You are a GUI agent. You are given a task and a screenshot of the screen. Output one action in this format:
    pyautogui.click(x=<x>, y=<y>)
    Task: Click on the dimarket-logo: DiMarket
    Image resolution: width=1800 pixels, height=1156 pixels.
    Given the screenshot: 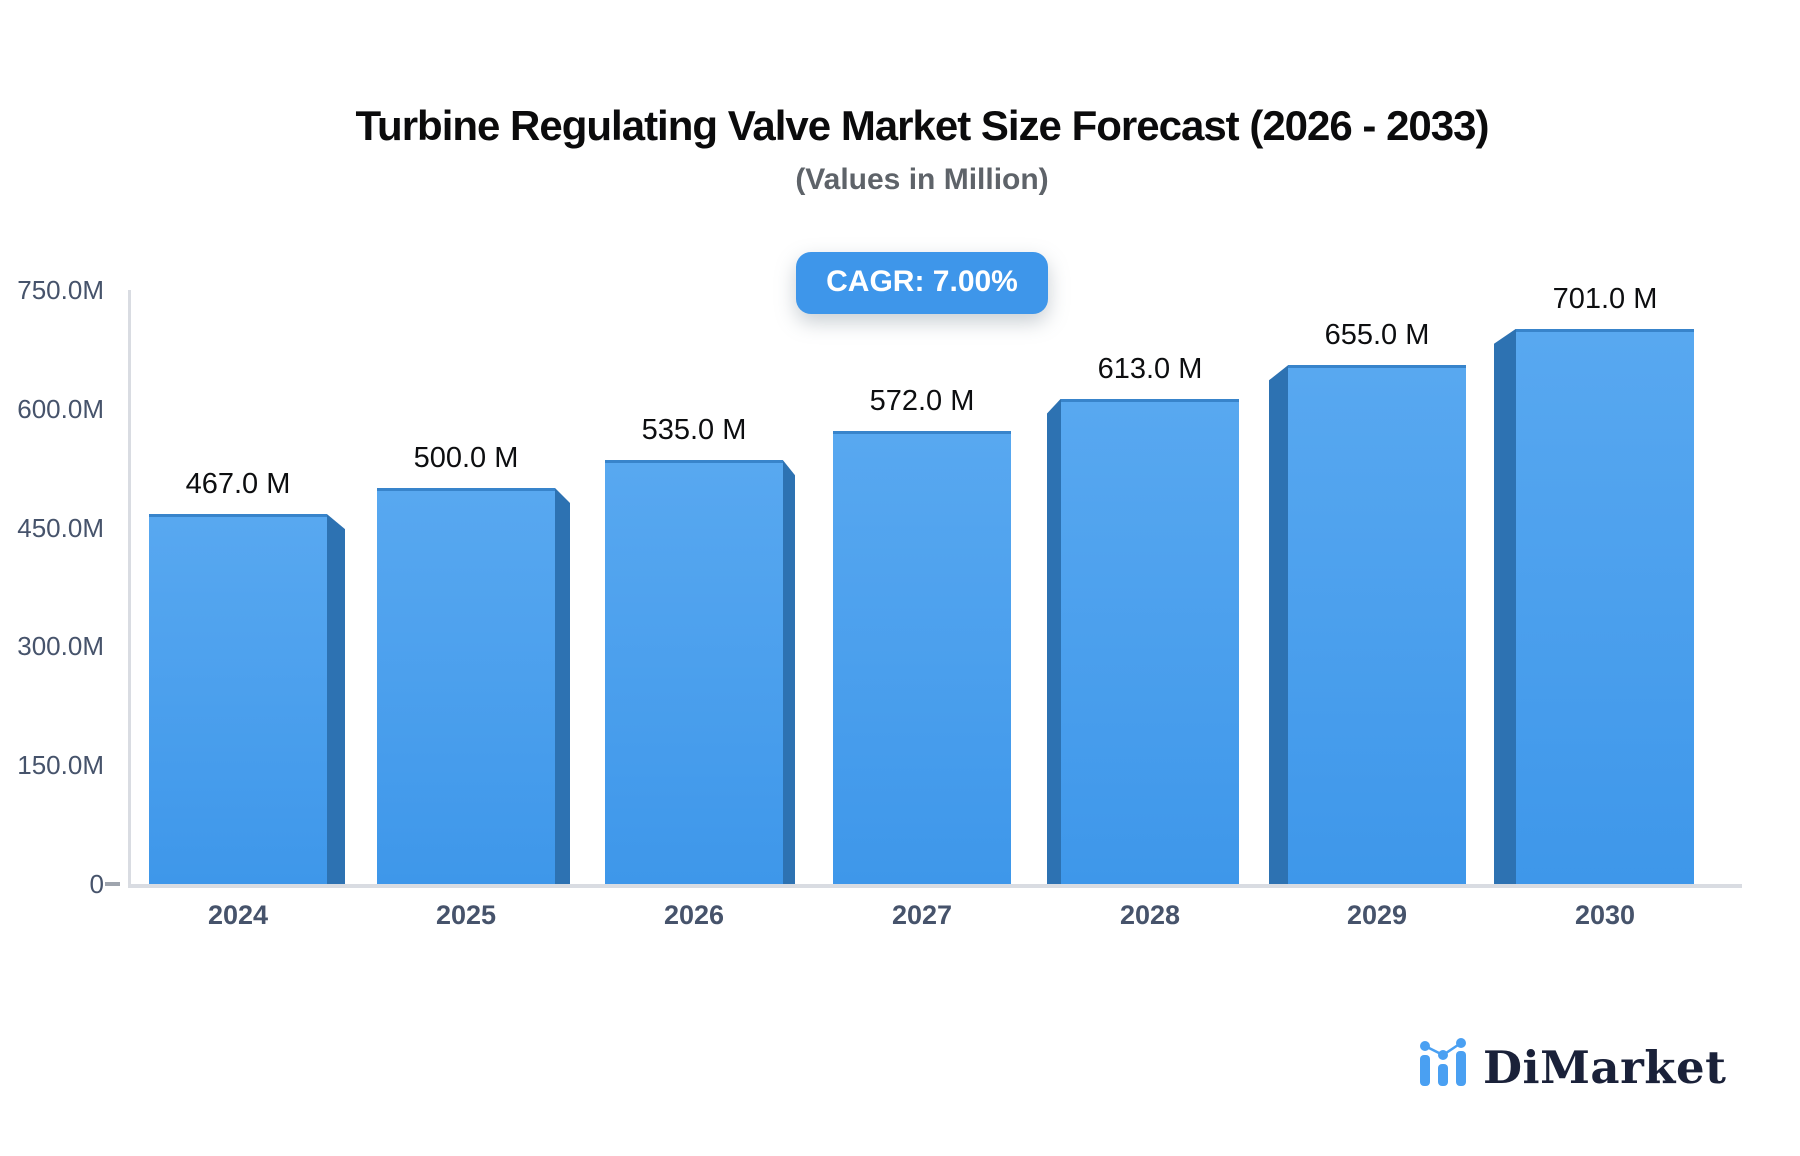 What is the action you would take?
    pyautogui.click(x=1572, y=1065)
    